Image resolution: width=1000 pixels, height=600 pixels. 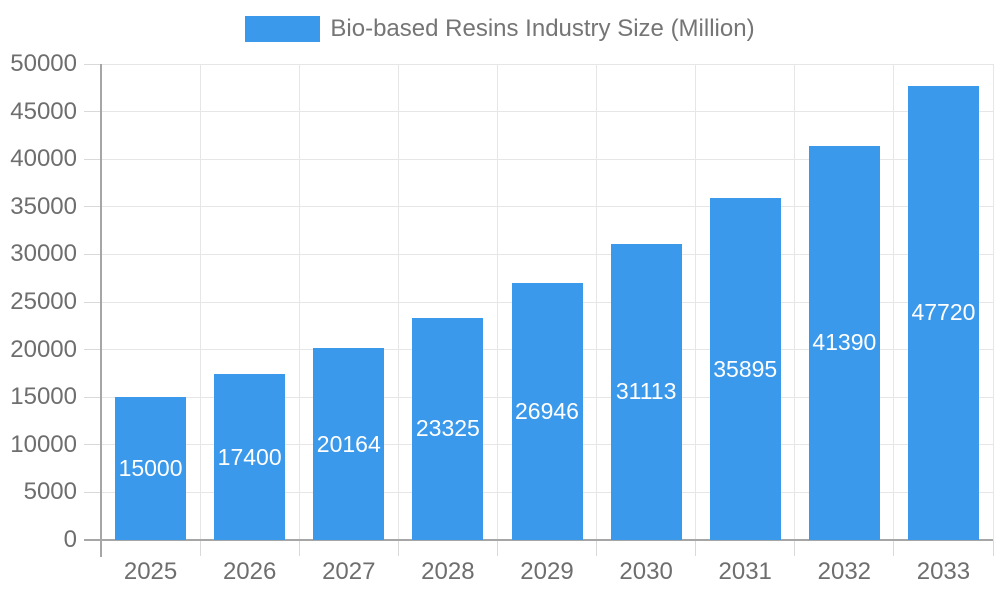 I want to click on bar-2031: 35895, so click(x=745, y=369).